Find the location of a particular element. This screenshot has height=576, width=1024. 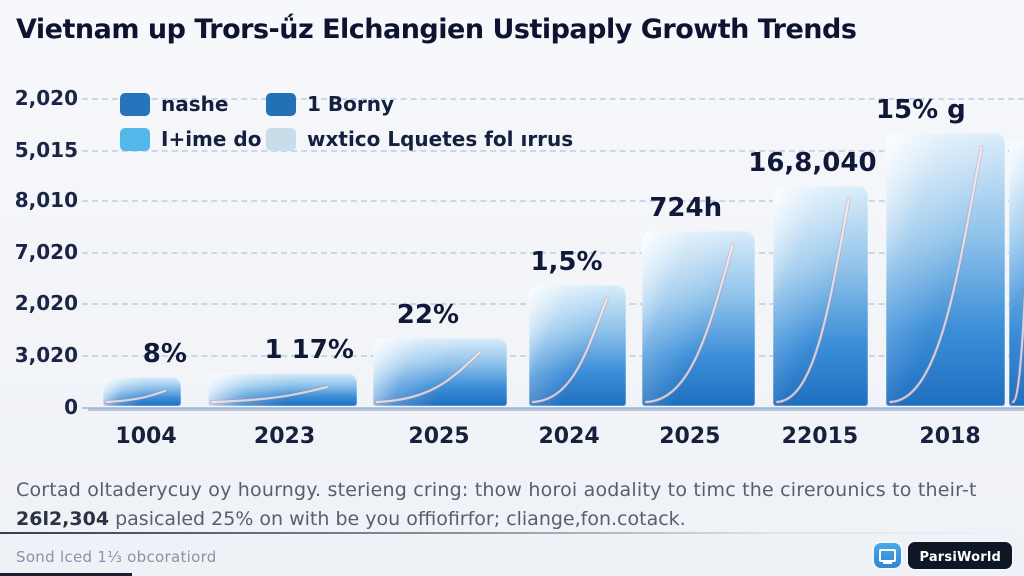

legend-label: nashe is located at coordinates (195, 104).